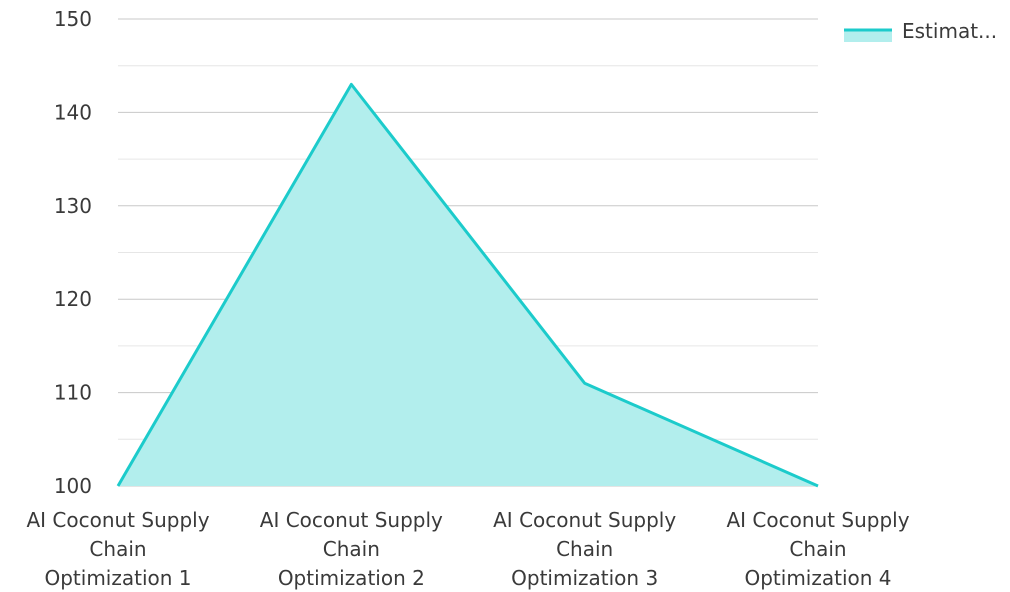  I want to click on legend-swatch-fill, so click(868, 35).